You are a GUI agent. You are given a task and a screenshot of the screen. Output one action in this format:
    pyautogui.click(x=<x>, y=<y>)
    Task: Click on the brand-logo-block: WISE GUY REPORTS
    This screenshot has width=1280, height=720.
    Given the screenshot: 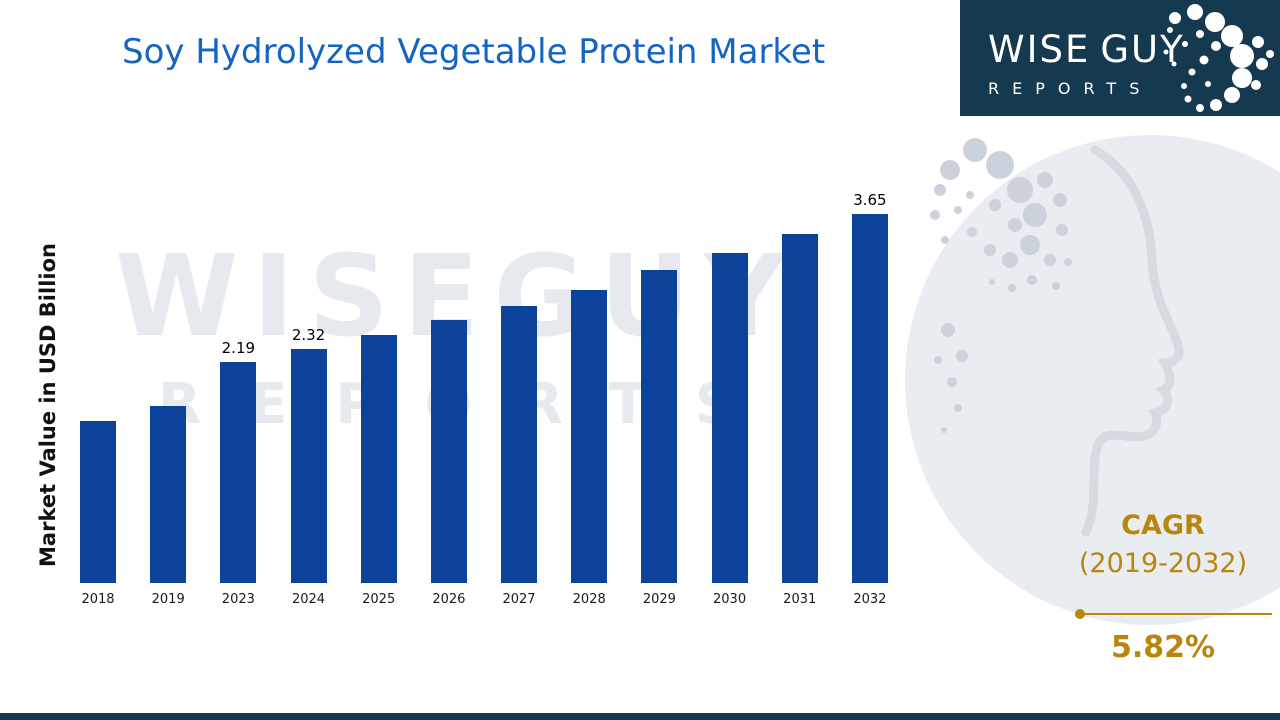 What is the action you would take?
    pyautogui.click(x=1120, y=58)
    